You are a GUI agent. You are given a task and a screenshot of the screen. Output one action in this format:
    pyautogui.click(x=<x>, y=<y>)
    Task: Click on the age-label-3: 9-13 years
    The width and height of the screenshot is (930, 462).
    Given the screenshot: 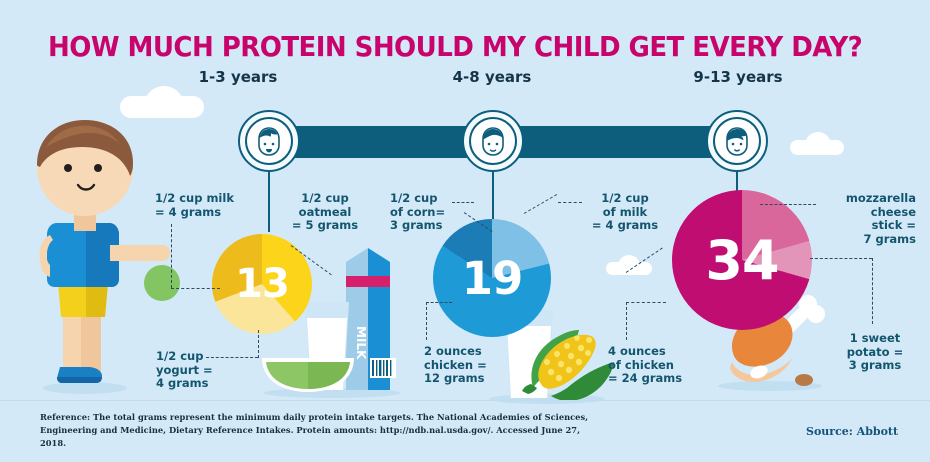 What is the action you would take?
    pyautogui.click(x=738, y=77)
    